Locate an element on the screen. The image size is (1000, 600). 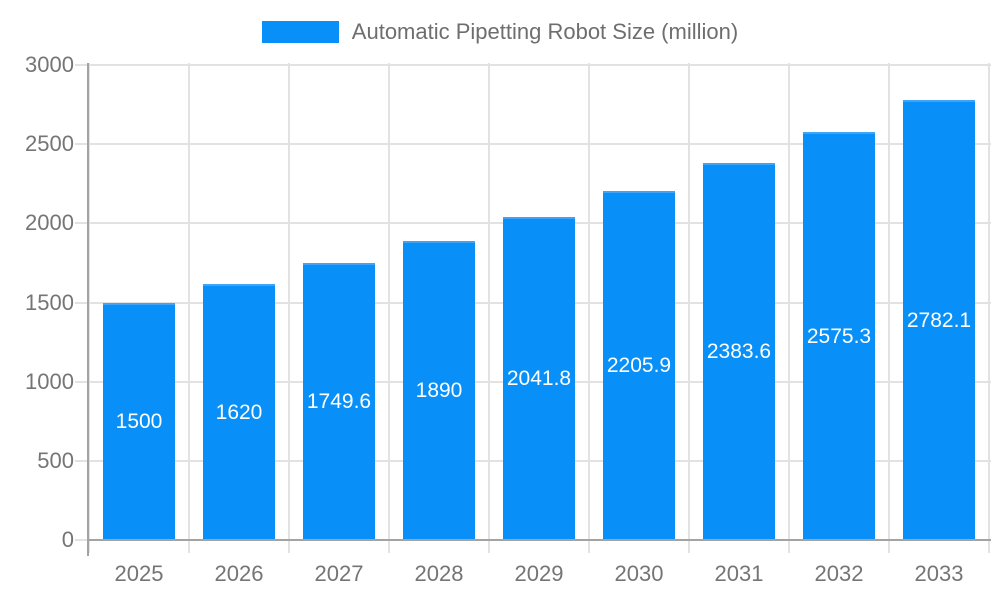
x-tick-label: 2032 is located at coordinates (839, 573).